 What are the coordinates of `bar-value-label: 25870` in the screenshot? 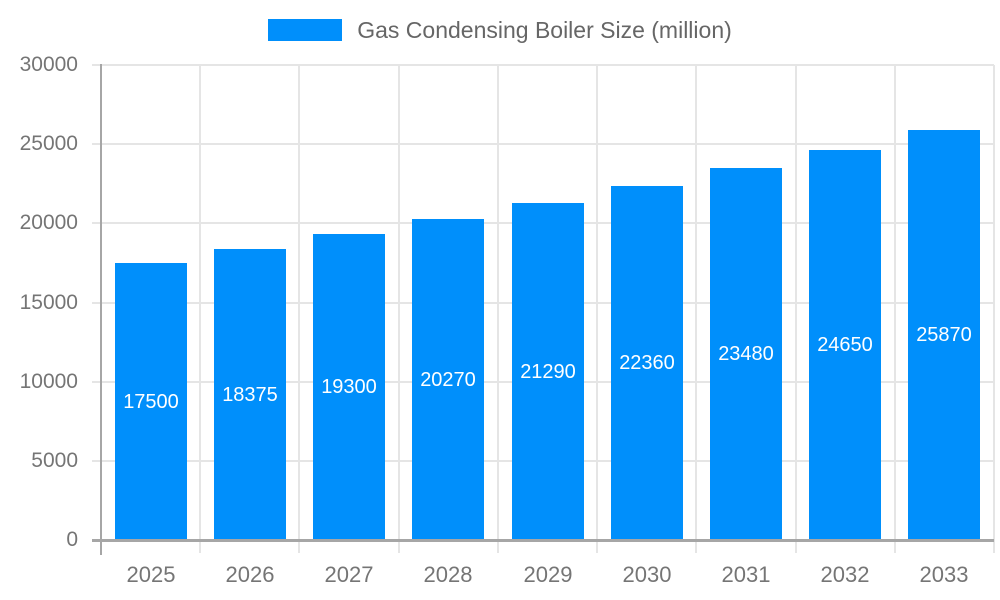 It's located at (944, 335).